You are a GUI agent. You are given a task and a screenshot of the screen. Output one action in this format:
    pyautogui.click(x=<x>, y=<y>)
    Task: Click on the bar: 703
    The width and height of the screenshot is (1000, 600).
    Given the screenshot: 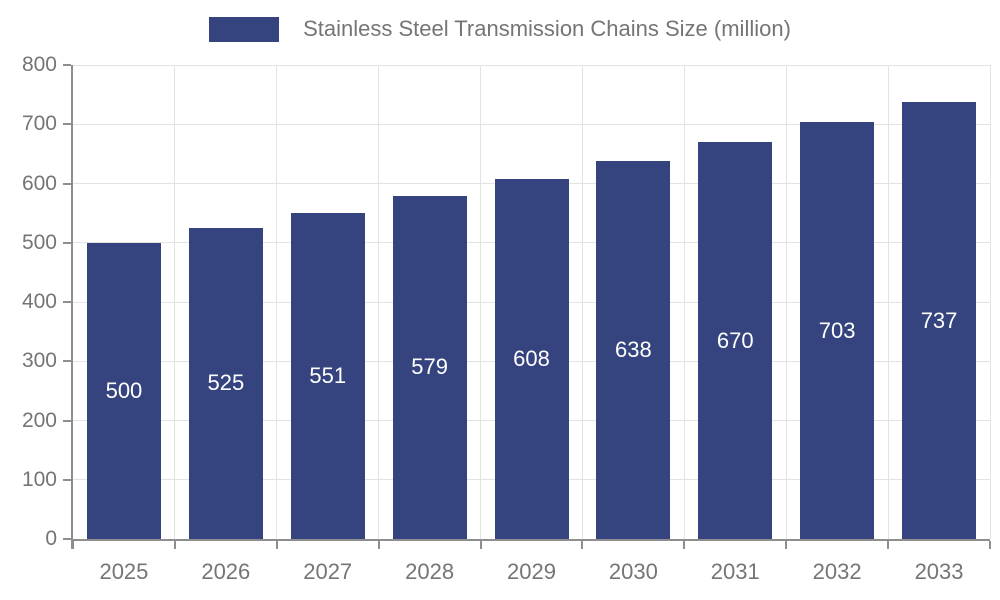 What is the action you would take?
    pyautogui.click(x=837, y=330)
    